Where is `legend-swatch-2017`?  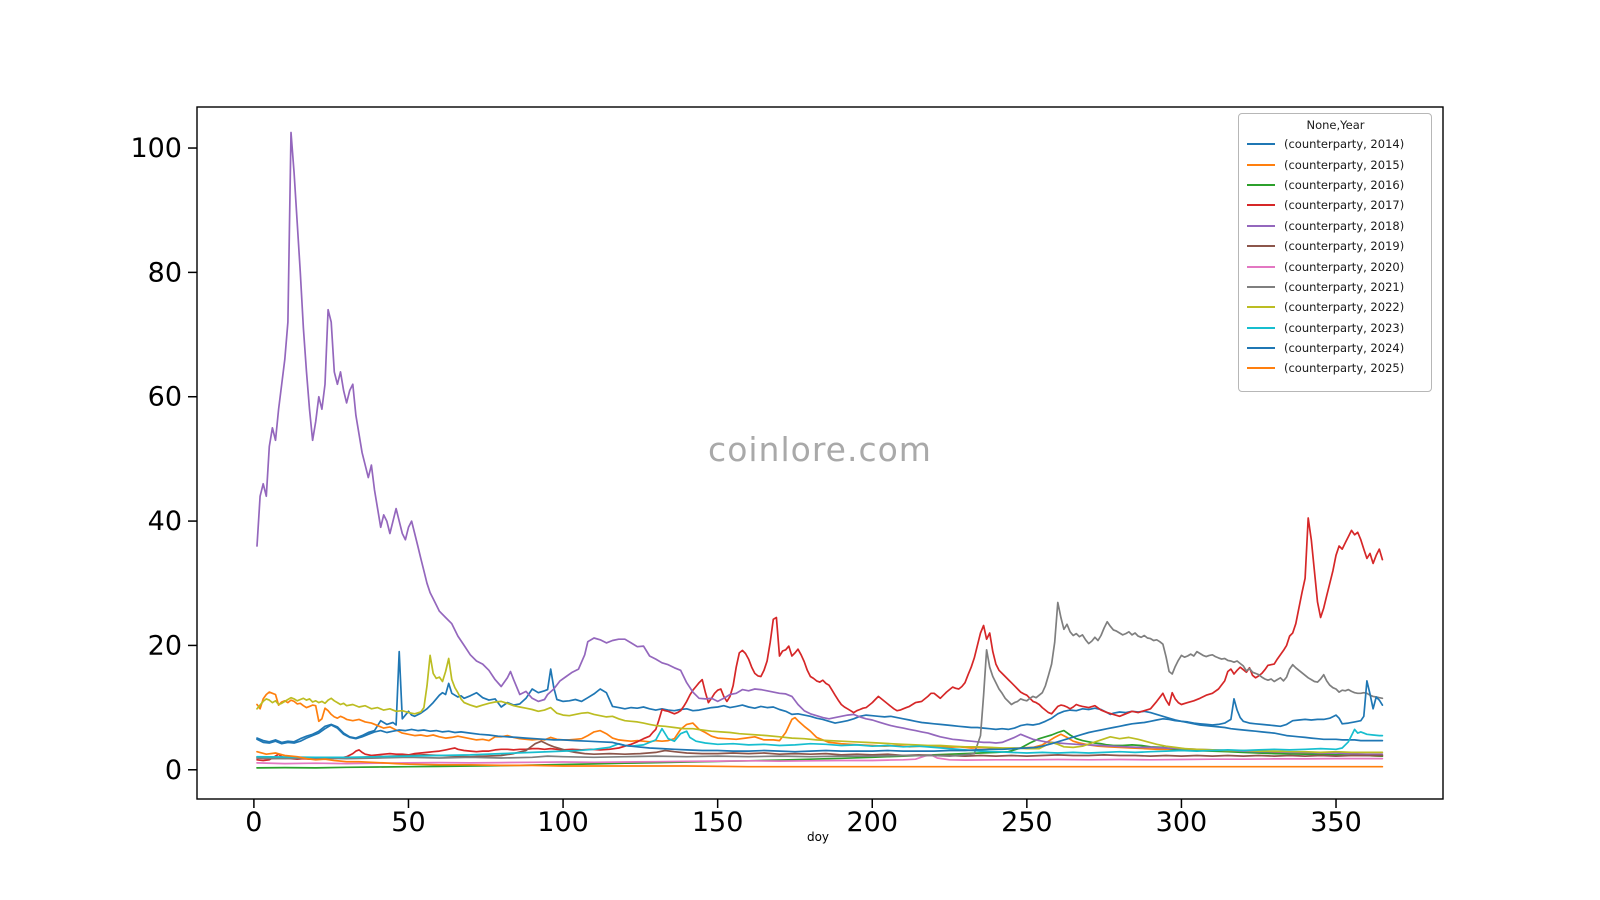
legend-swatch-2017 is located at coordinates (1261, 205).